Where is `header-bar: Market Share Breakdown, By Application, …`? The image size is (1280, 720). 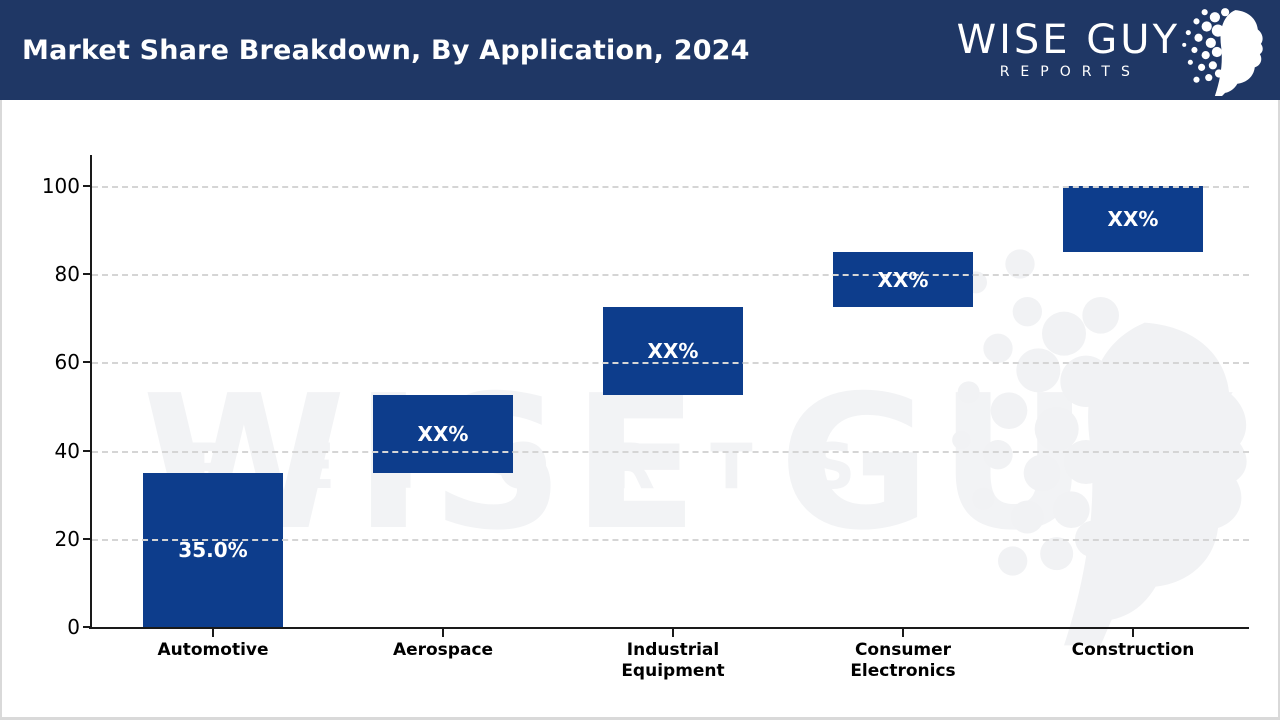 header-bar: Market Share Breakdown, By Application, … is located at coordinates (640, 50).